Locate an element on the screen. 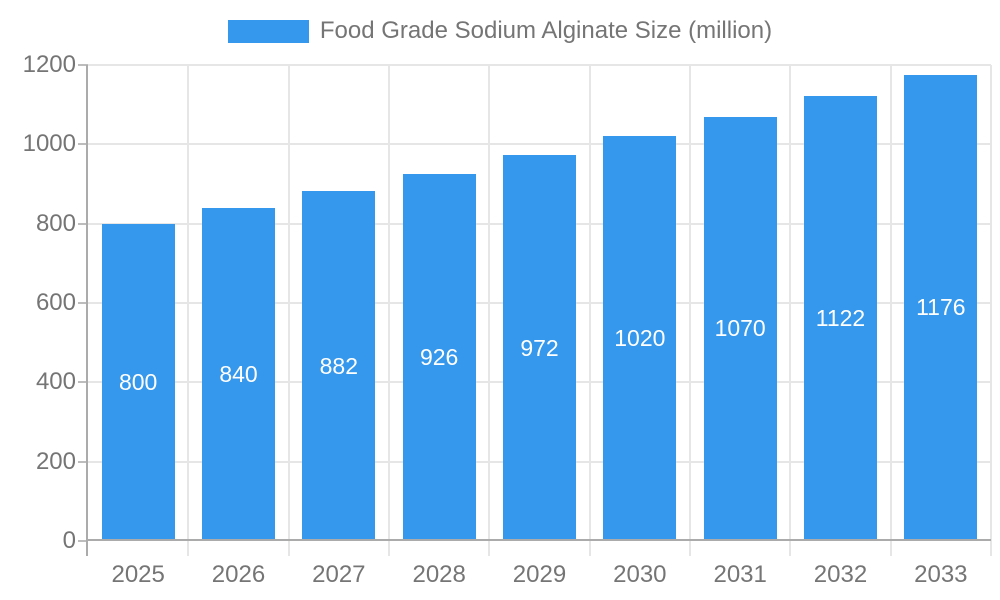 This screenshot has width=1000, height=600. bar-2033: 1176 is located at coordinates (941, 307).